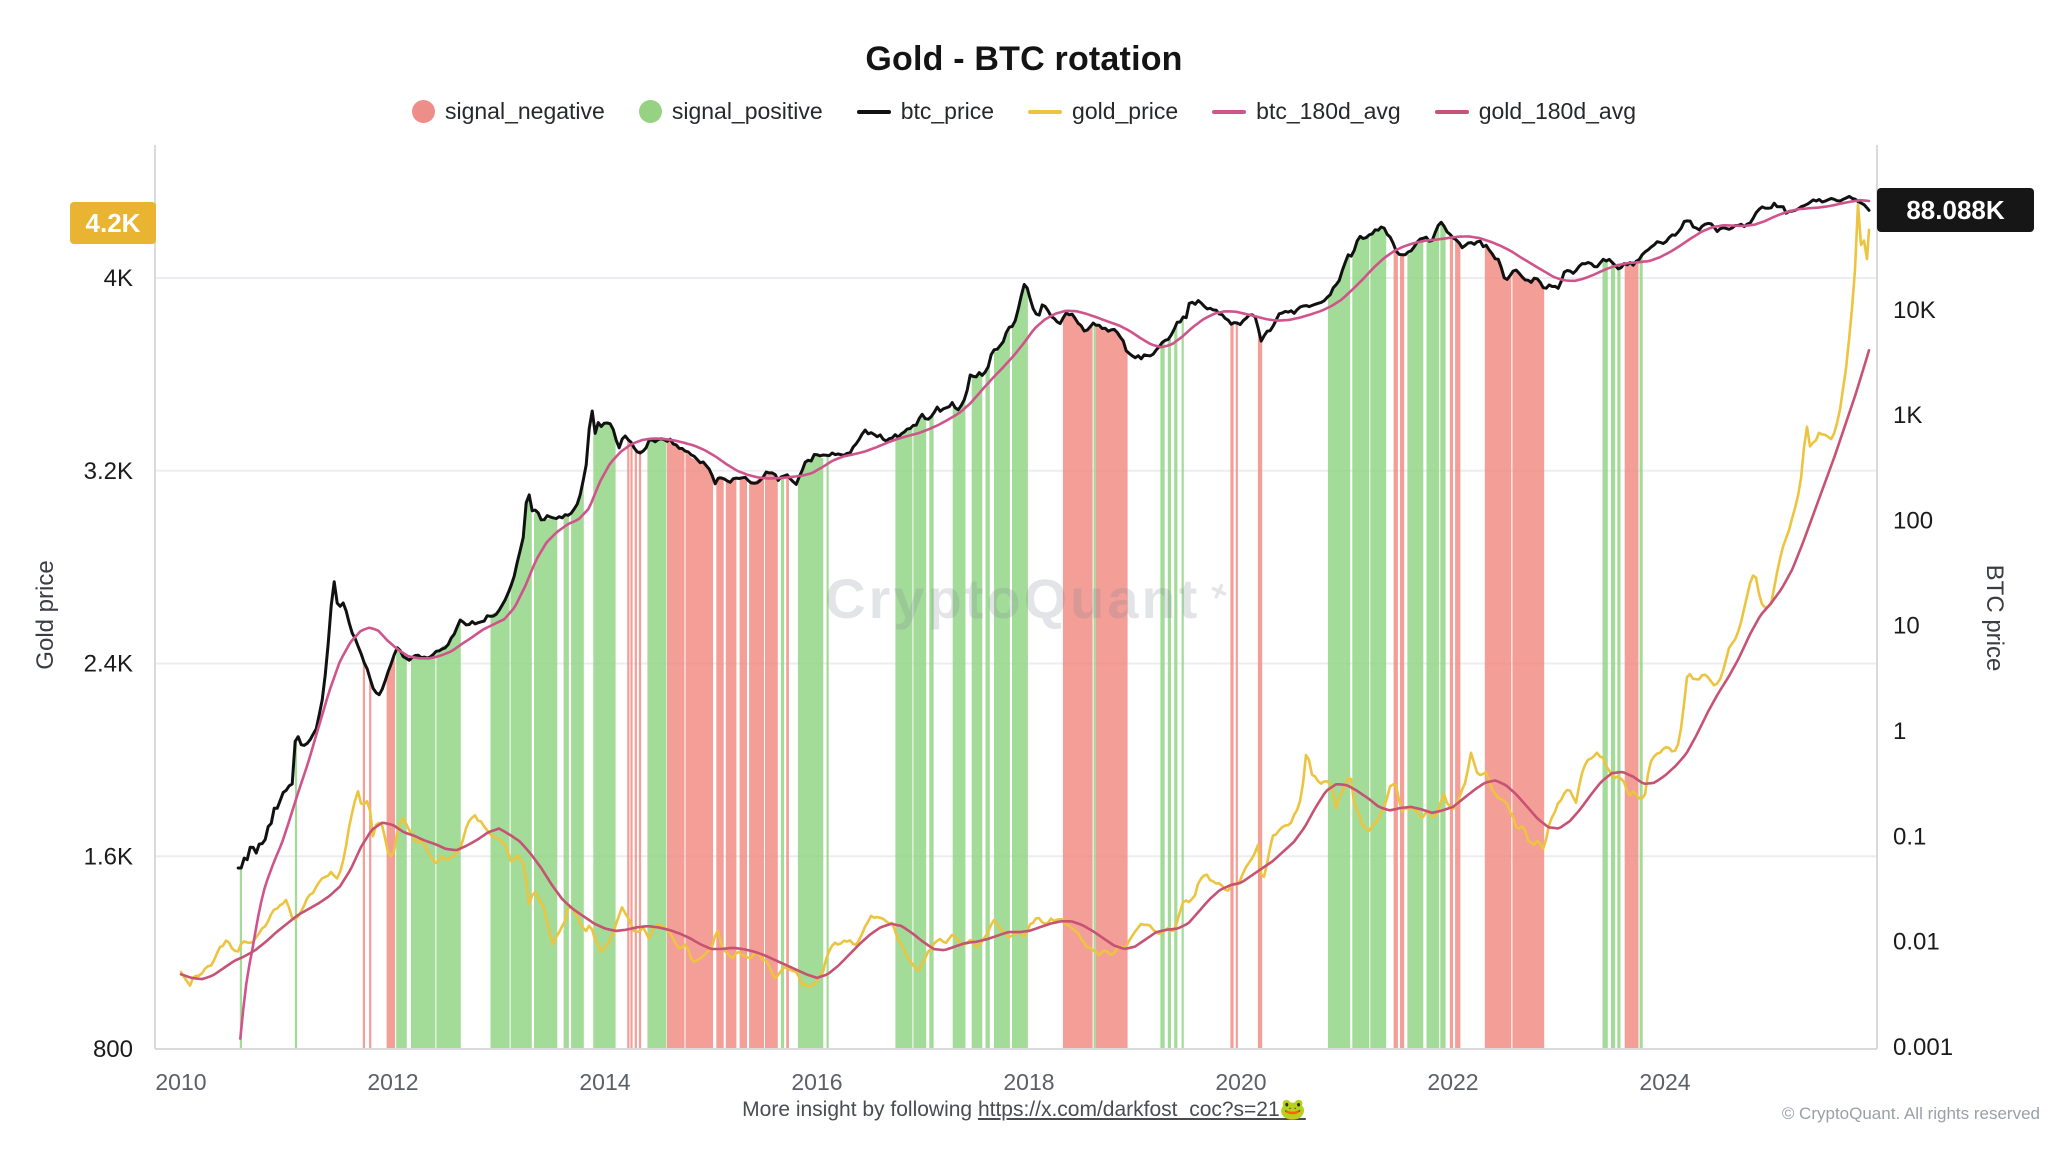 Image resolution: width=2048 pixels, height=1152 pixels. I want to click on gold-axis-tick: 2.4K, so click(108, 664).